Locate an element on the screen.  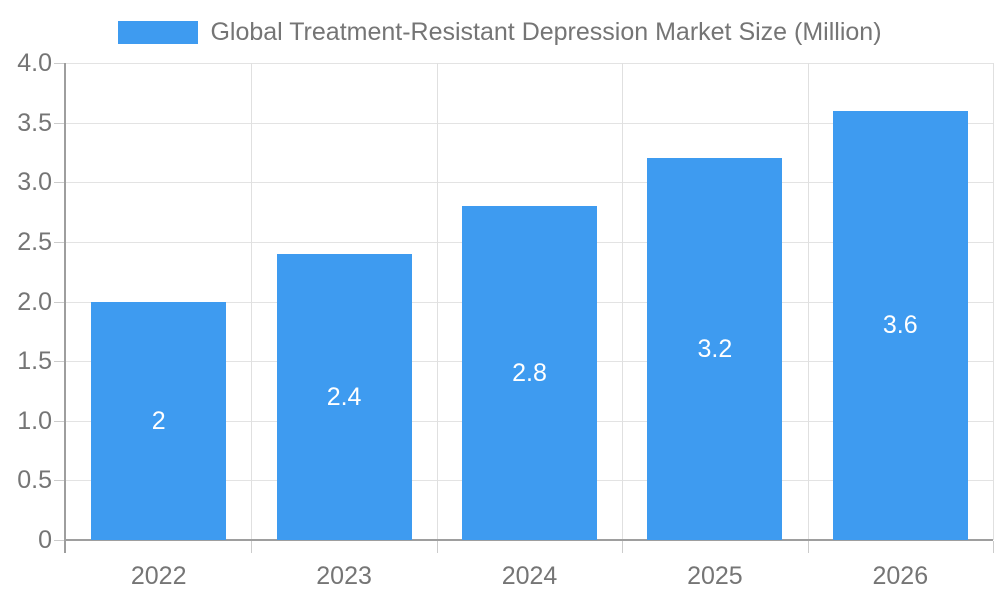
x-axis-line is located at coordinates (528, 540).